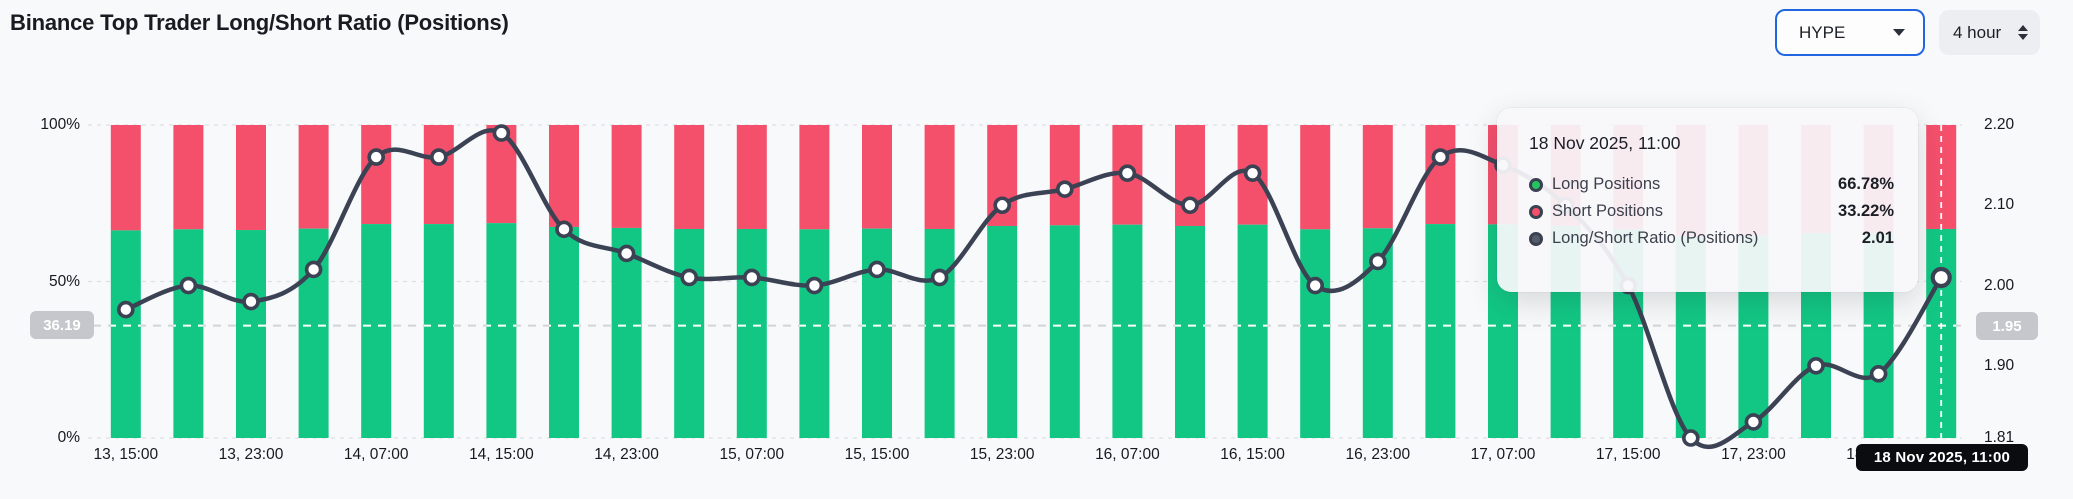  What do you see at coordinates (877, 454) in the screenshot?
I see `x-axis-label: 15, 15:00` at bounding box center [877, 454].